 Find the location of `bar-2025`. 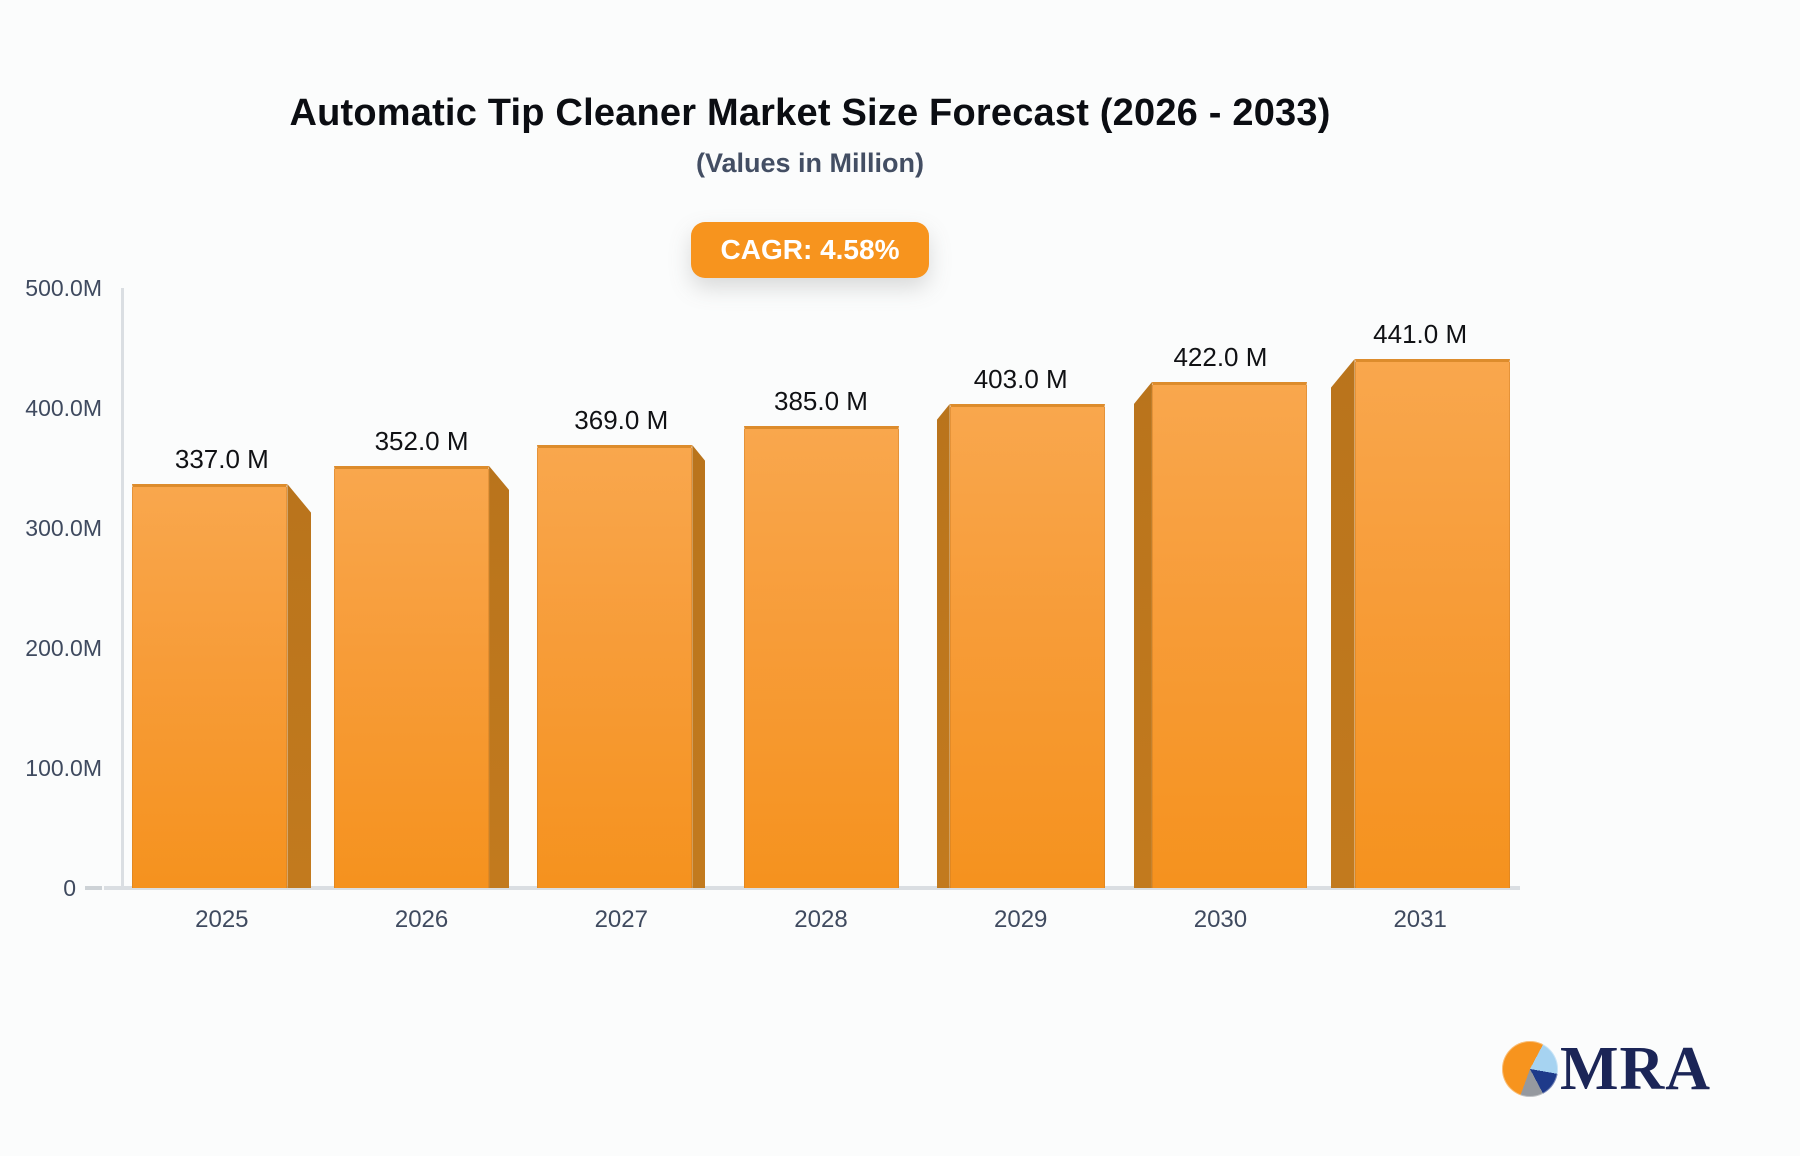

bar-2025 is located at coordinates (210, 686).